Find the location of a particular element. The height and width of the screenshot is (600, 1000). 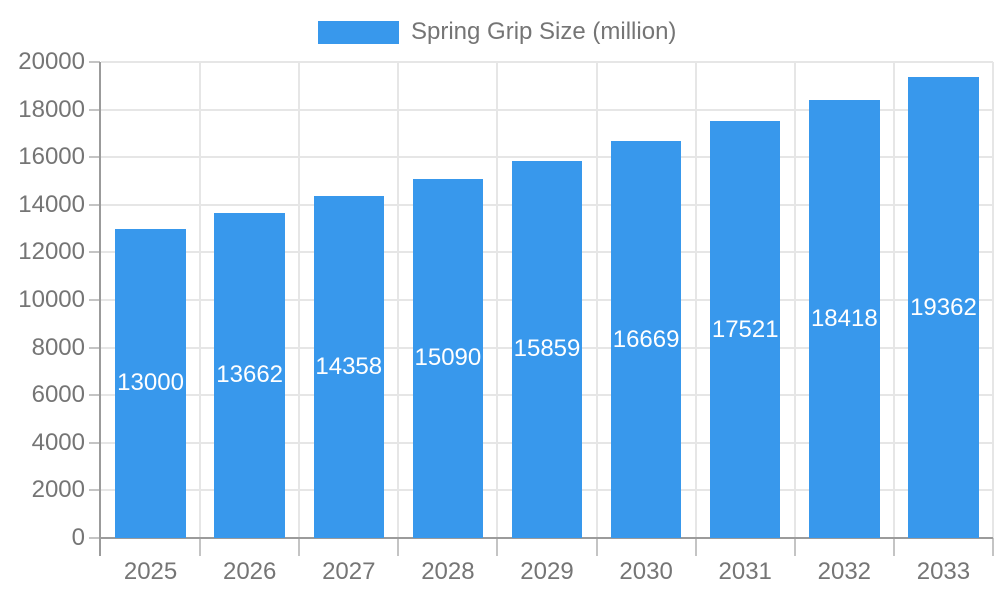

bar-2030 is located at coordinates (646, 339).